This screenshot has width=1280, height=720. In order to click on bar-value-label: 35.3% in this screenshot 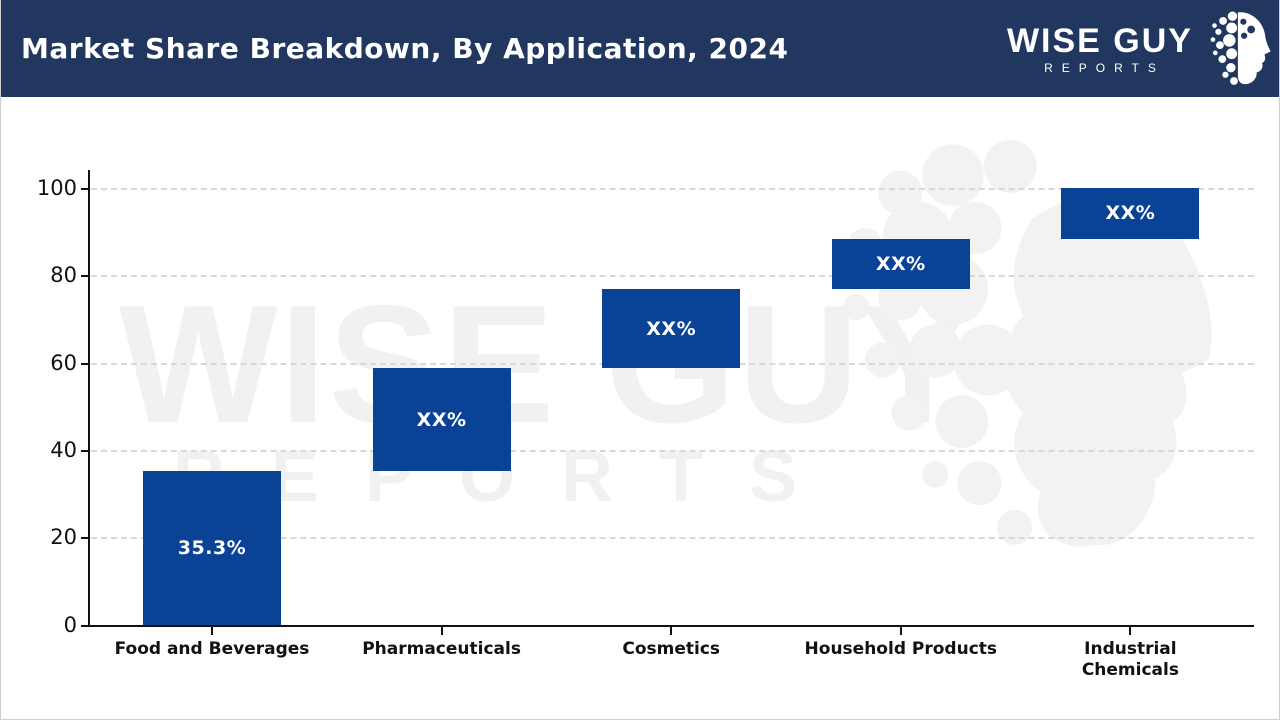, I will do `click(212, 548)`.